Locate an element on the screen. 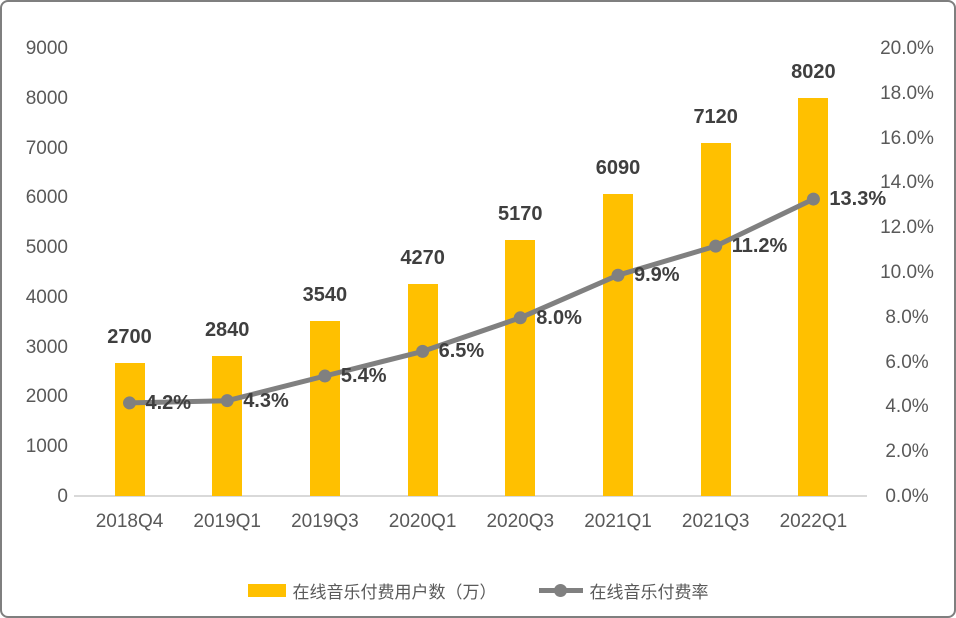 Image resolution: width=956 pixels, height=618 pixels. bar-value-label-2019Q1: 2840 is located at coordinates (227, 329).